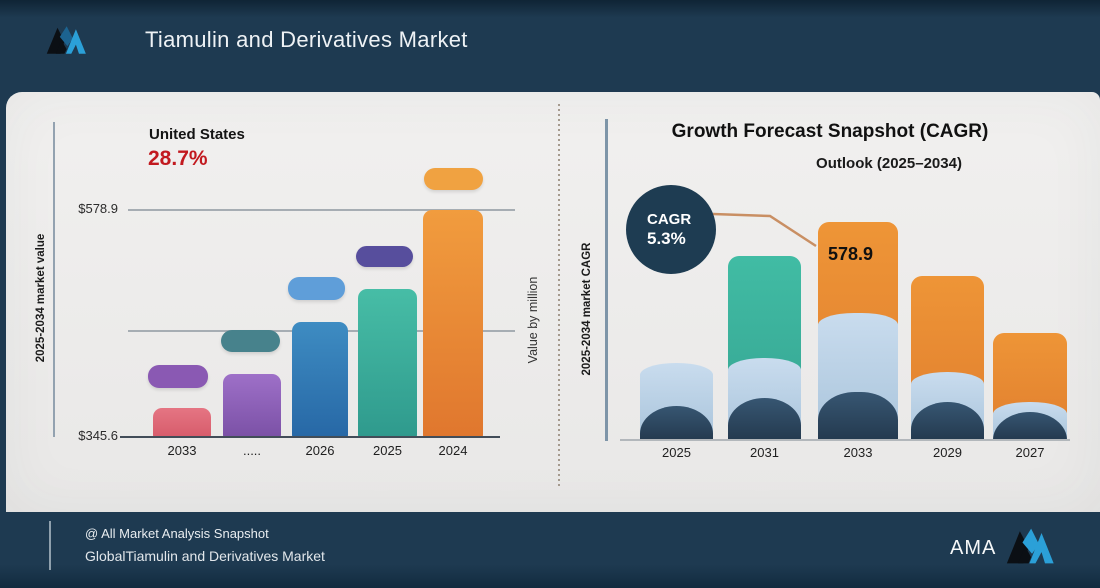 This screenshot has height=588, width=1100. What do you see at coordinates (1030, 452) in the screenshot?
I see `x-tick-label: 2027` at bounding box center [1030, 452].